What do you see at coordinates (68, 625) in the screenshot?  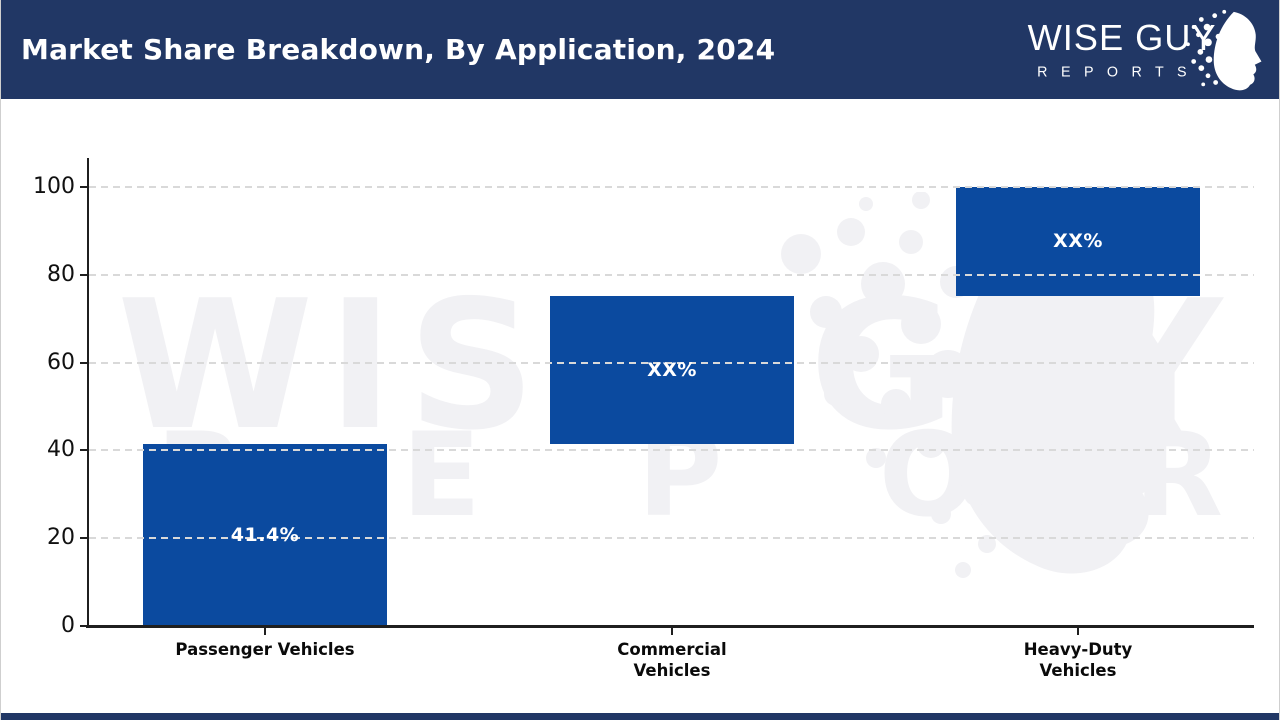 I see `y-tick-label: 0` at bounding box center [68, 625].